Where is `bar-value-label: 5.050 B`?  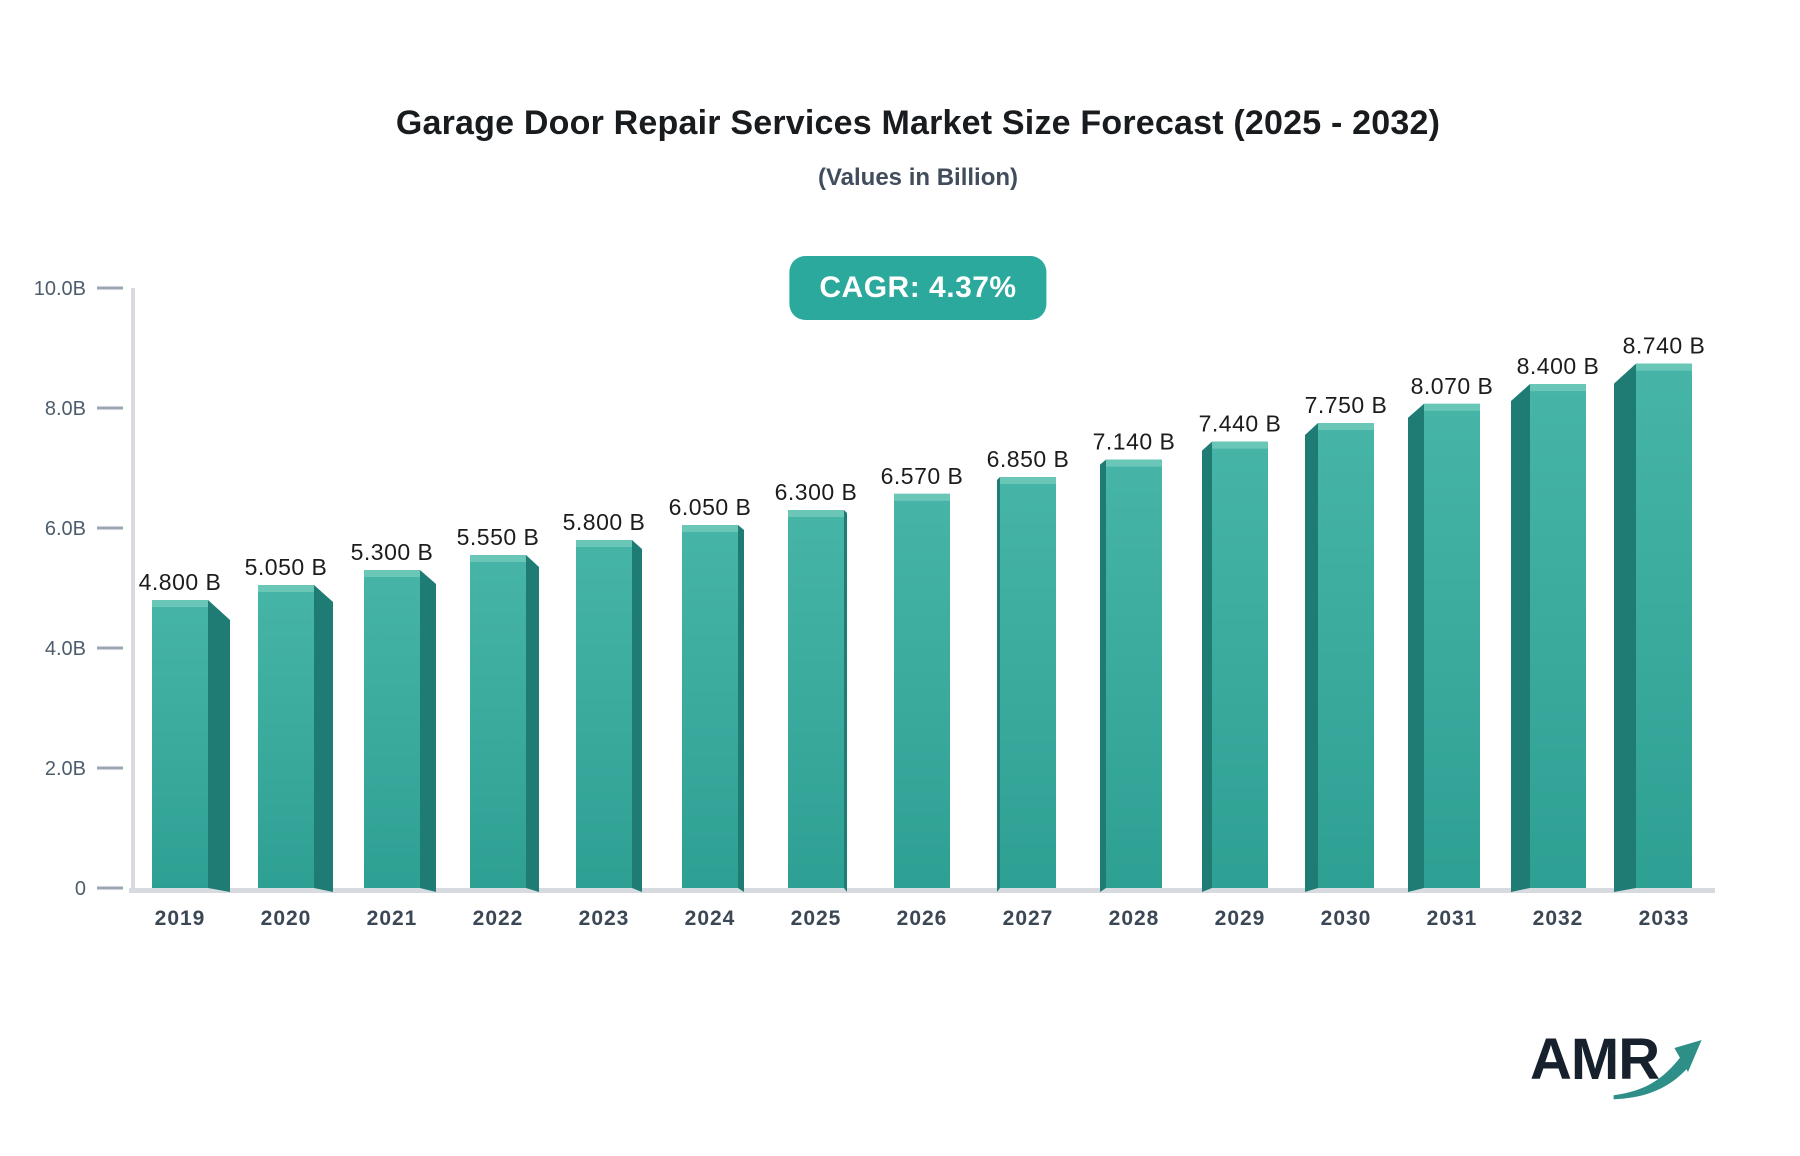
bar-value-label: 5.050 B is located at coordinates (286, 567).